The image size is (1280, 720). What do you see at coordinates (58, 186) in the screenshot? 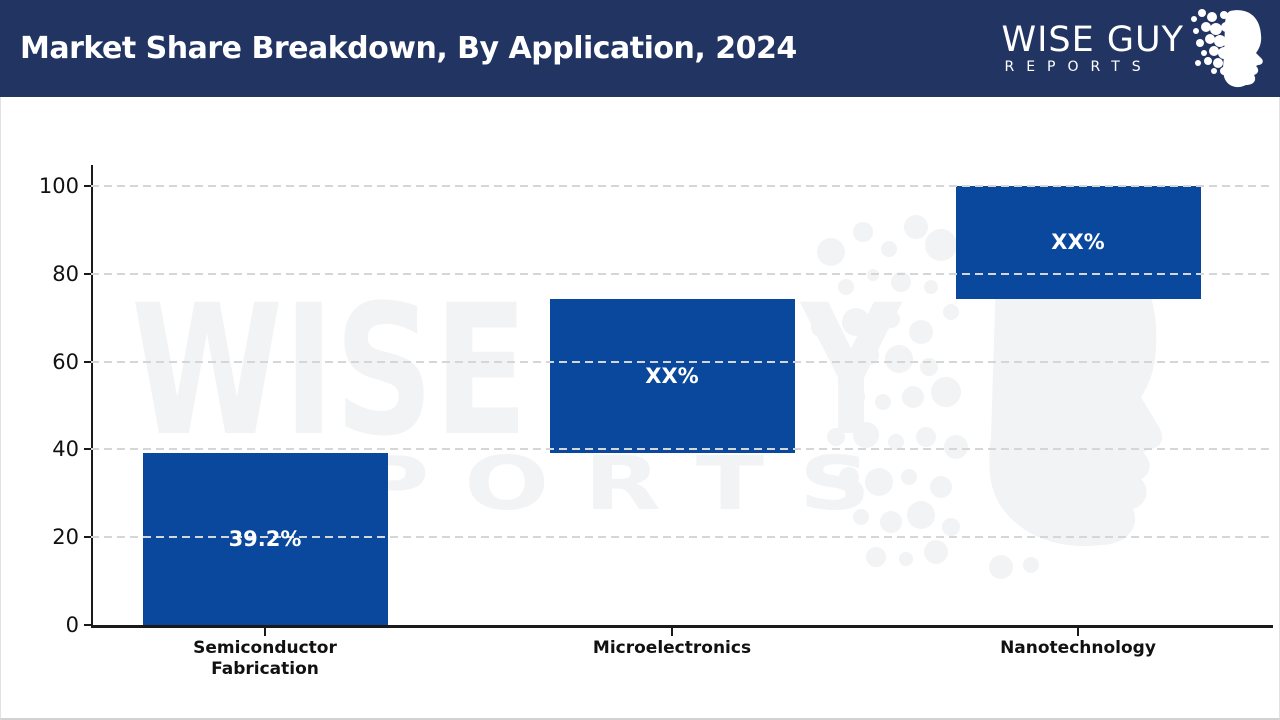
I see `y-tick-label: 100` at bounding box center [58, 186].